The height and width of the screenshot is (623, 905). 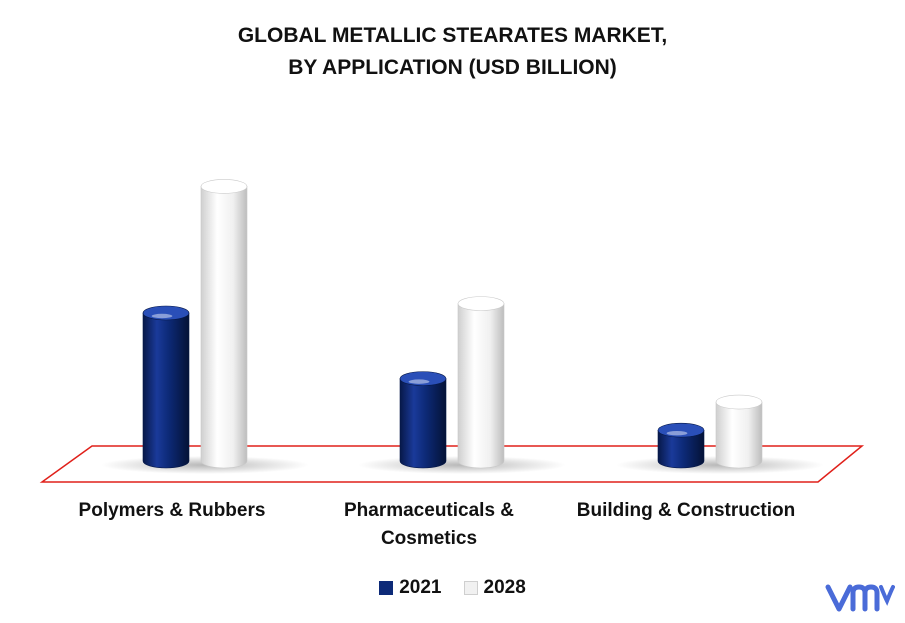 What do you see at coordinates (470, 588) in the screenshot?
I see `legend-swatch-2028` at bounding box center [470, 588].